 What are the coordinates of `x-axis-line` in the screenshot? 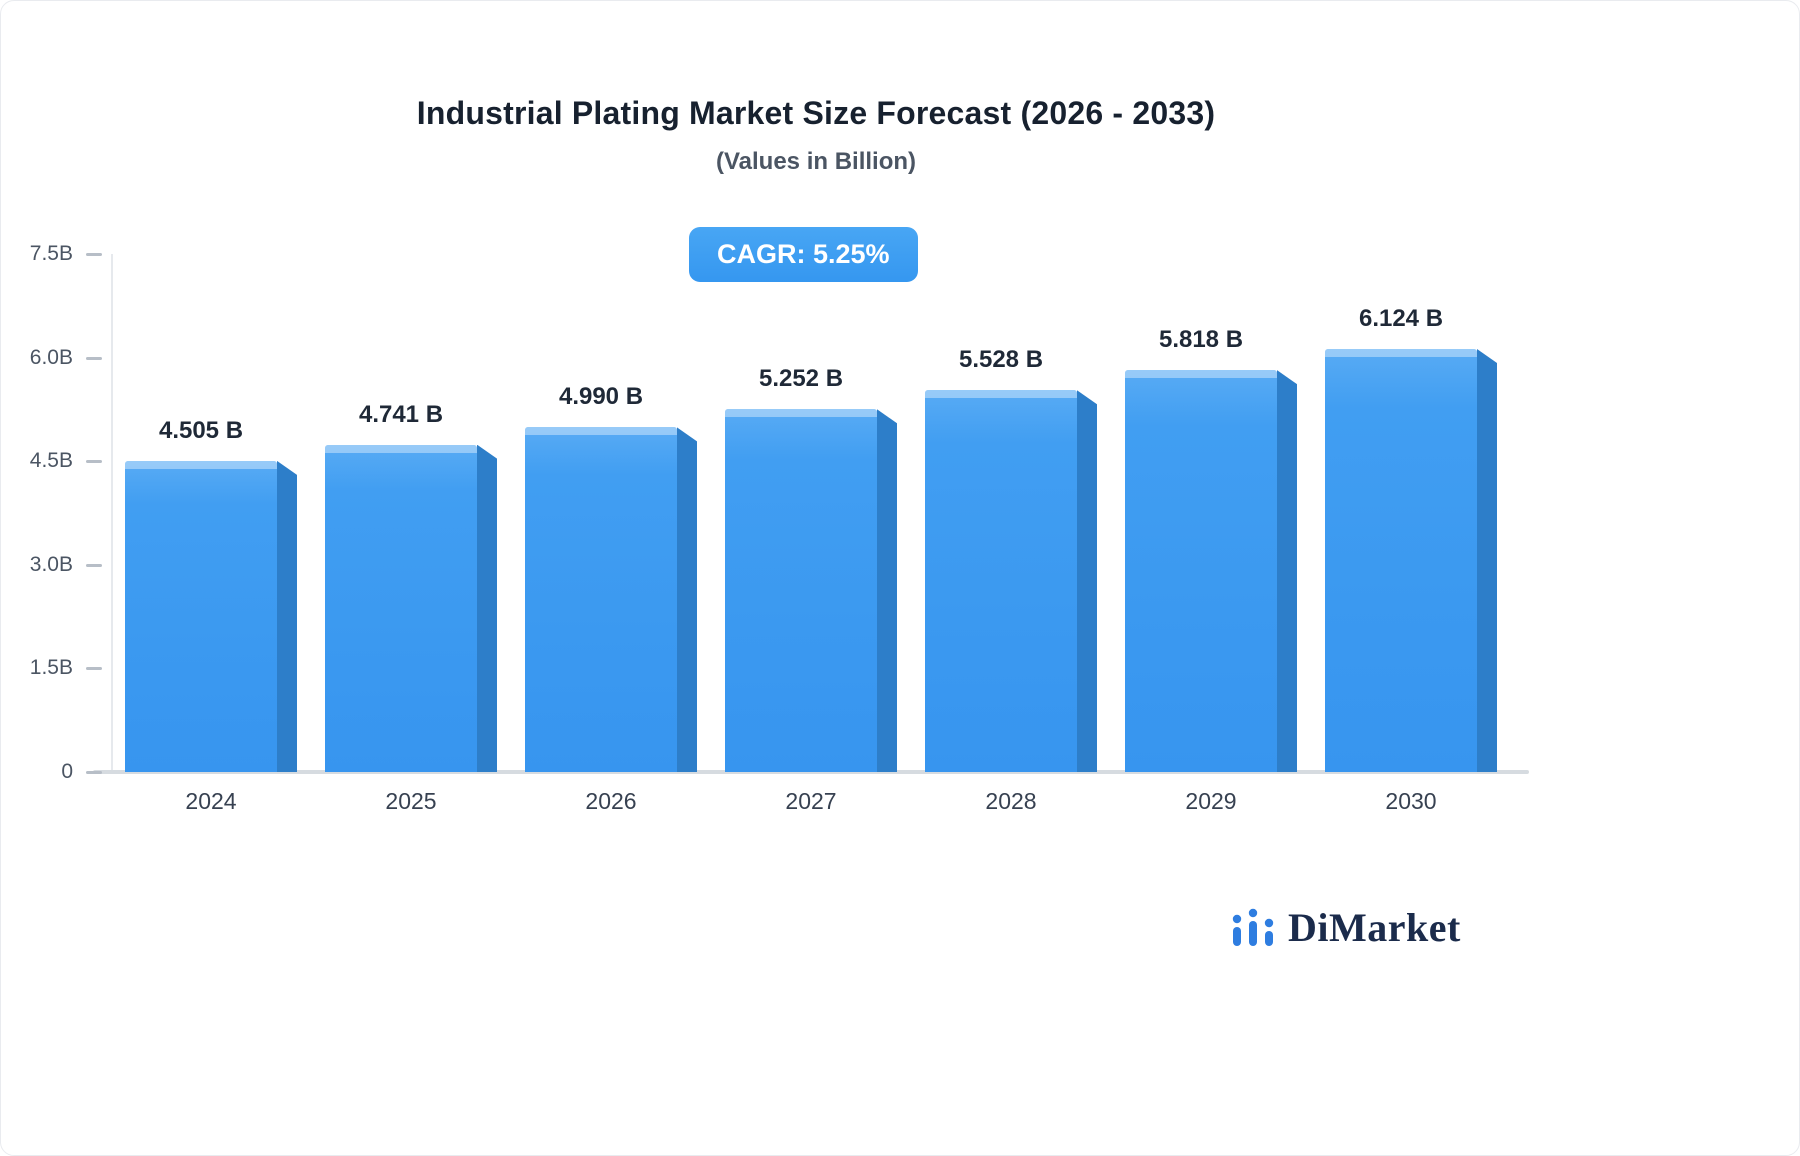 It's located at (811, 772).